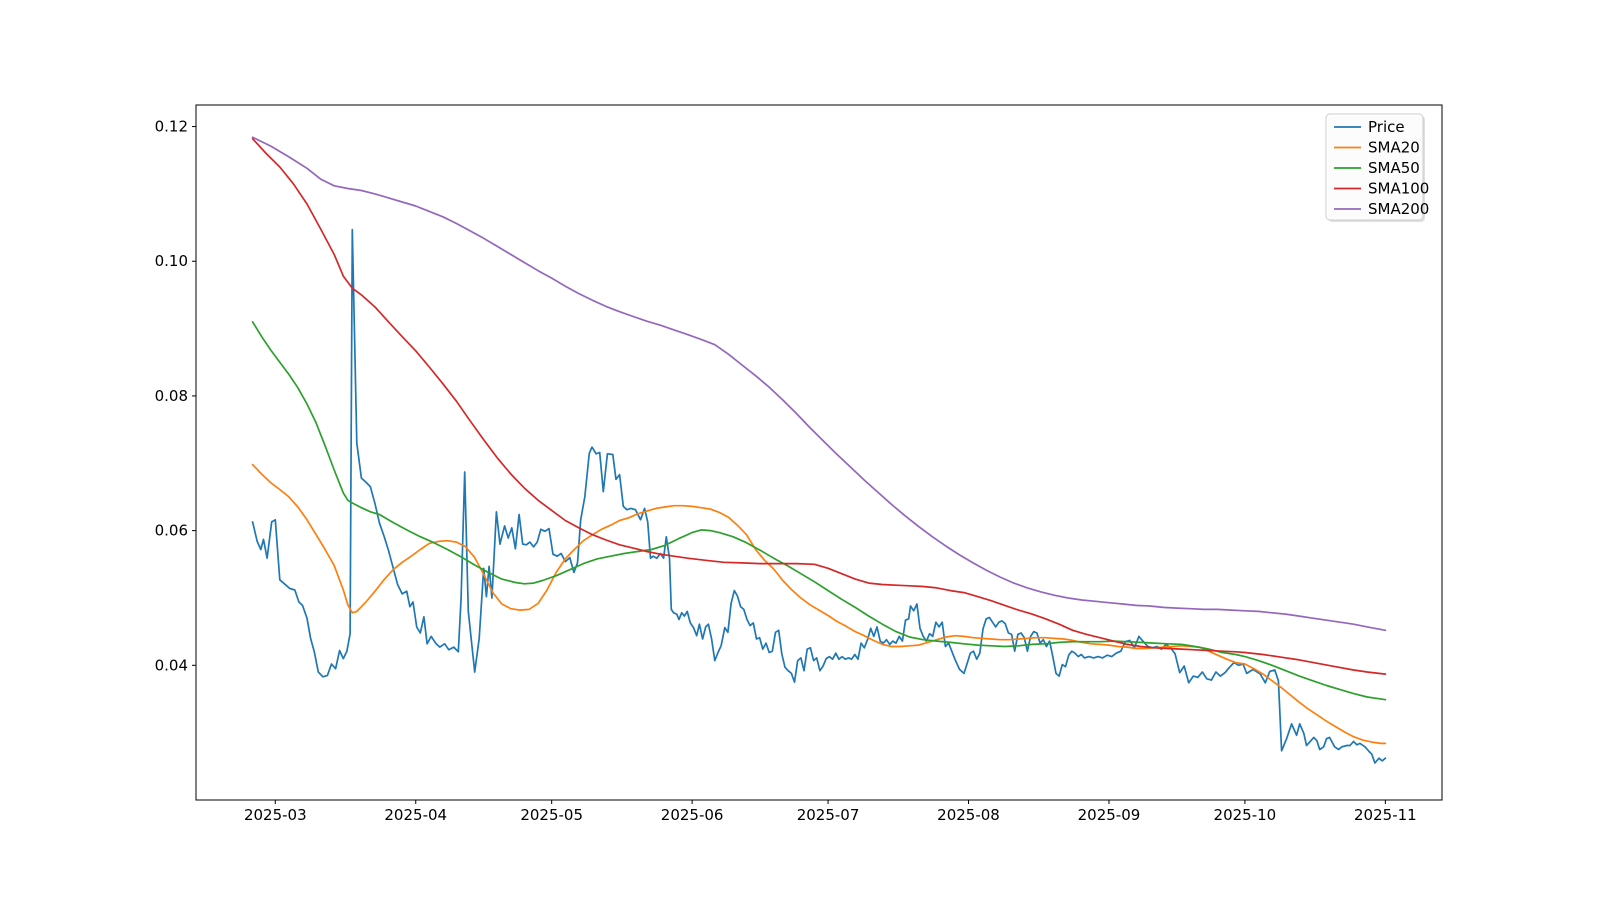 The width and height of the screenshot is (1600, 900). I want to click on y-tick-label: 0.10, so click(171, 261).